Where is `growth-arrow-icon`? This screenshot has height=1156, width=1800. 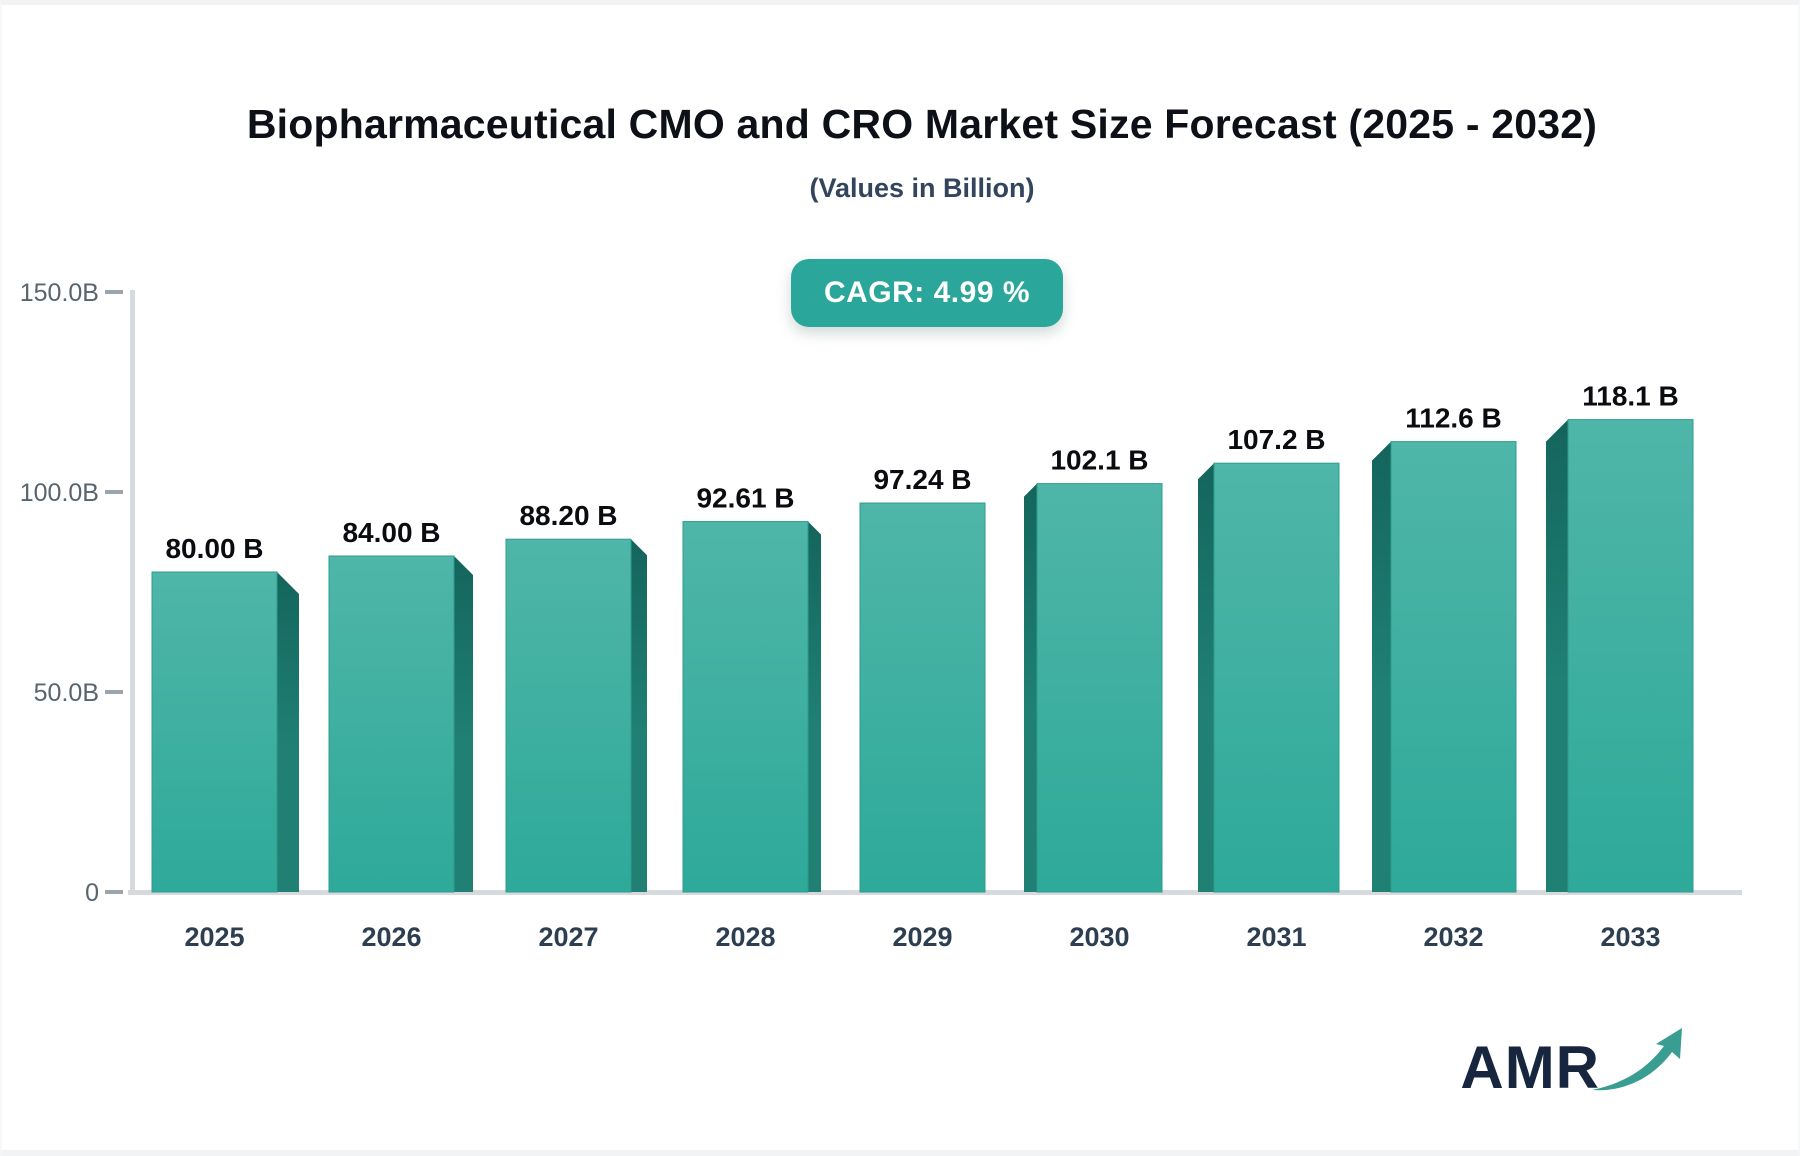
growth-arrow-icon is located at coordinates (1637, 1059).